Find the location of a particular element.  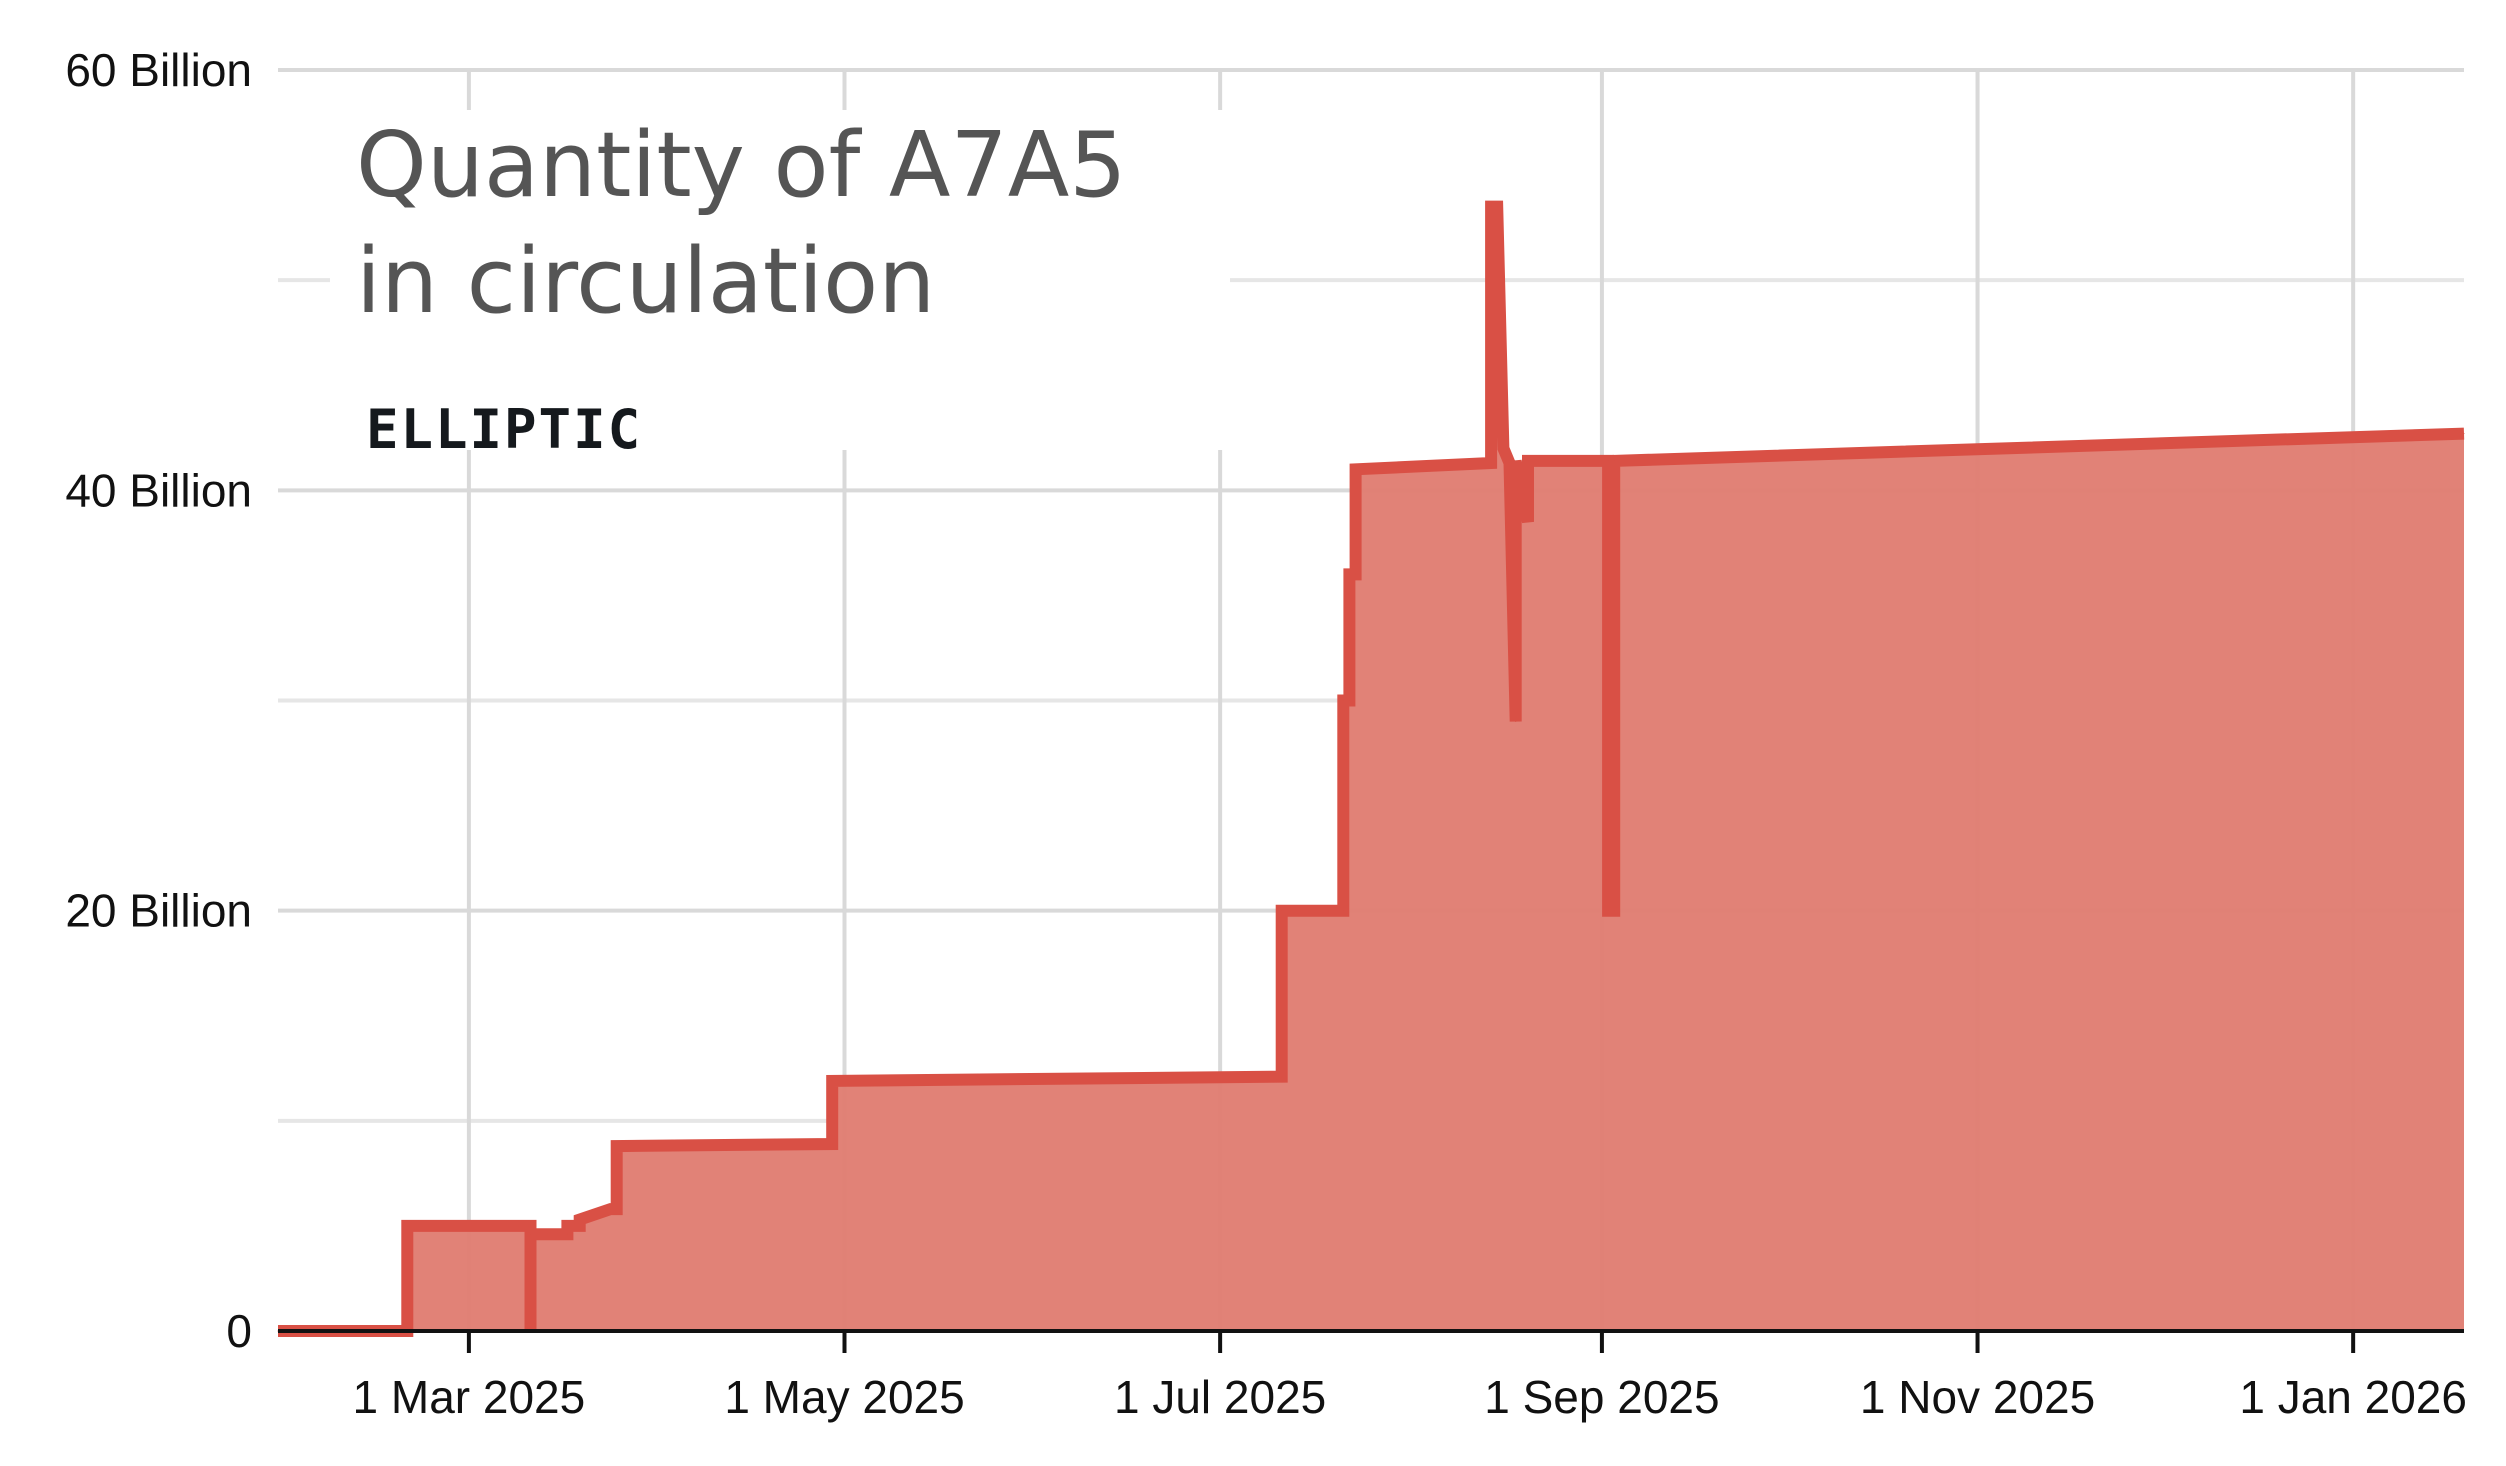

x-tick-label: 1 Jan 2026 is located at coordinates (2353, 1397).